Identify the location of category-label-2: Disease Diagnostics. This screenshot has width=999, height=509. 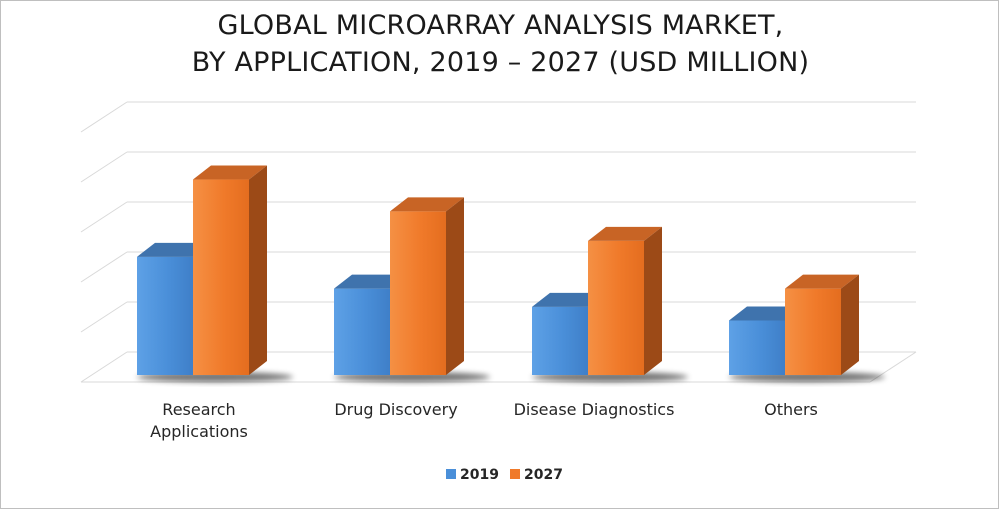
(594, 409).